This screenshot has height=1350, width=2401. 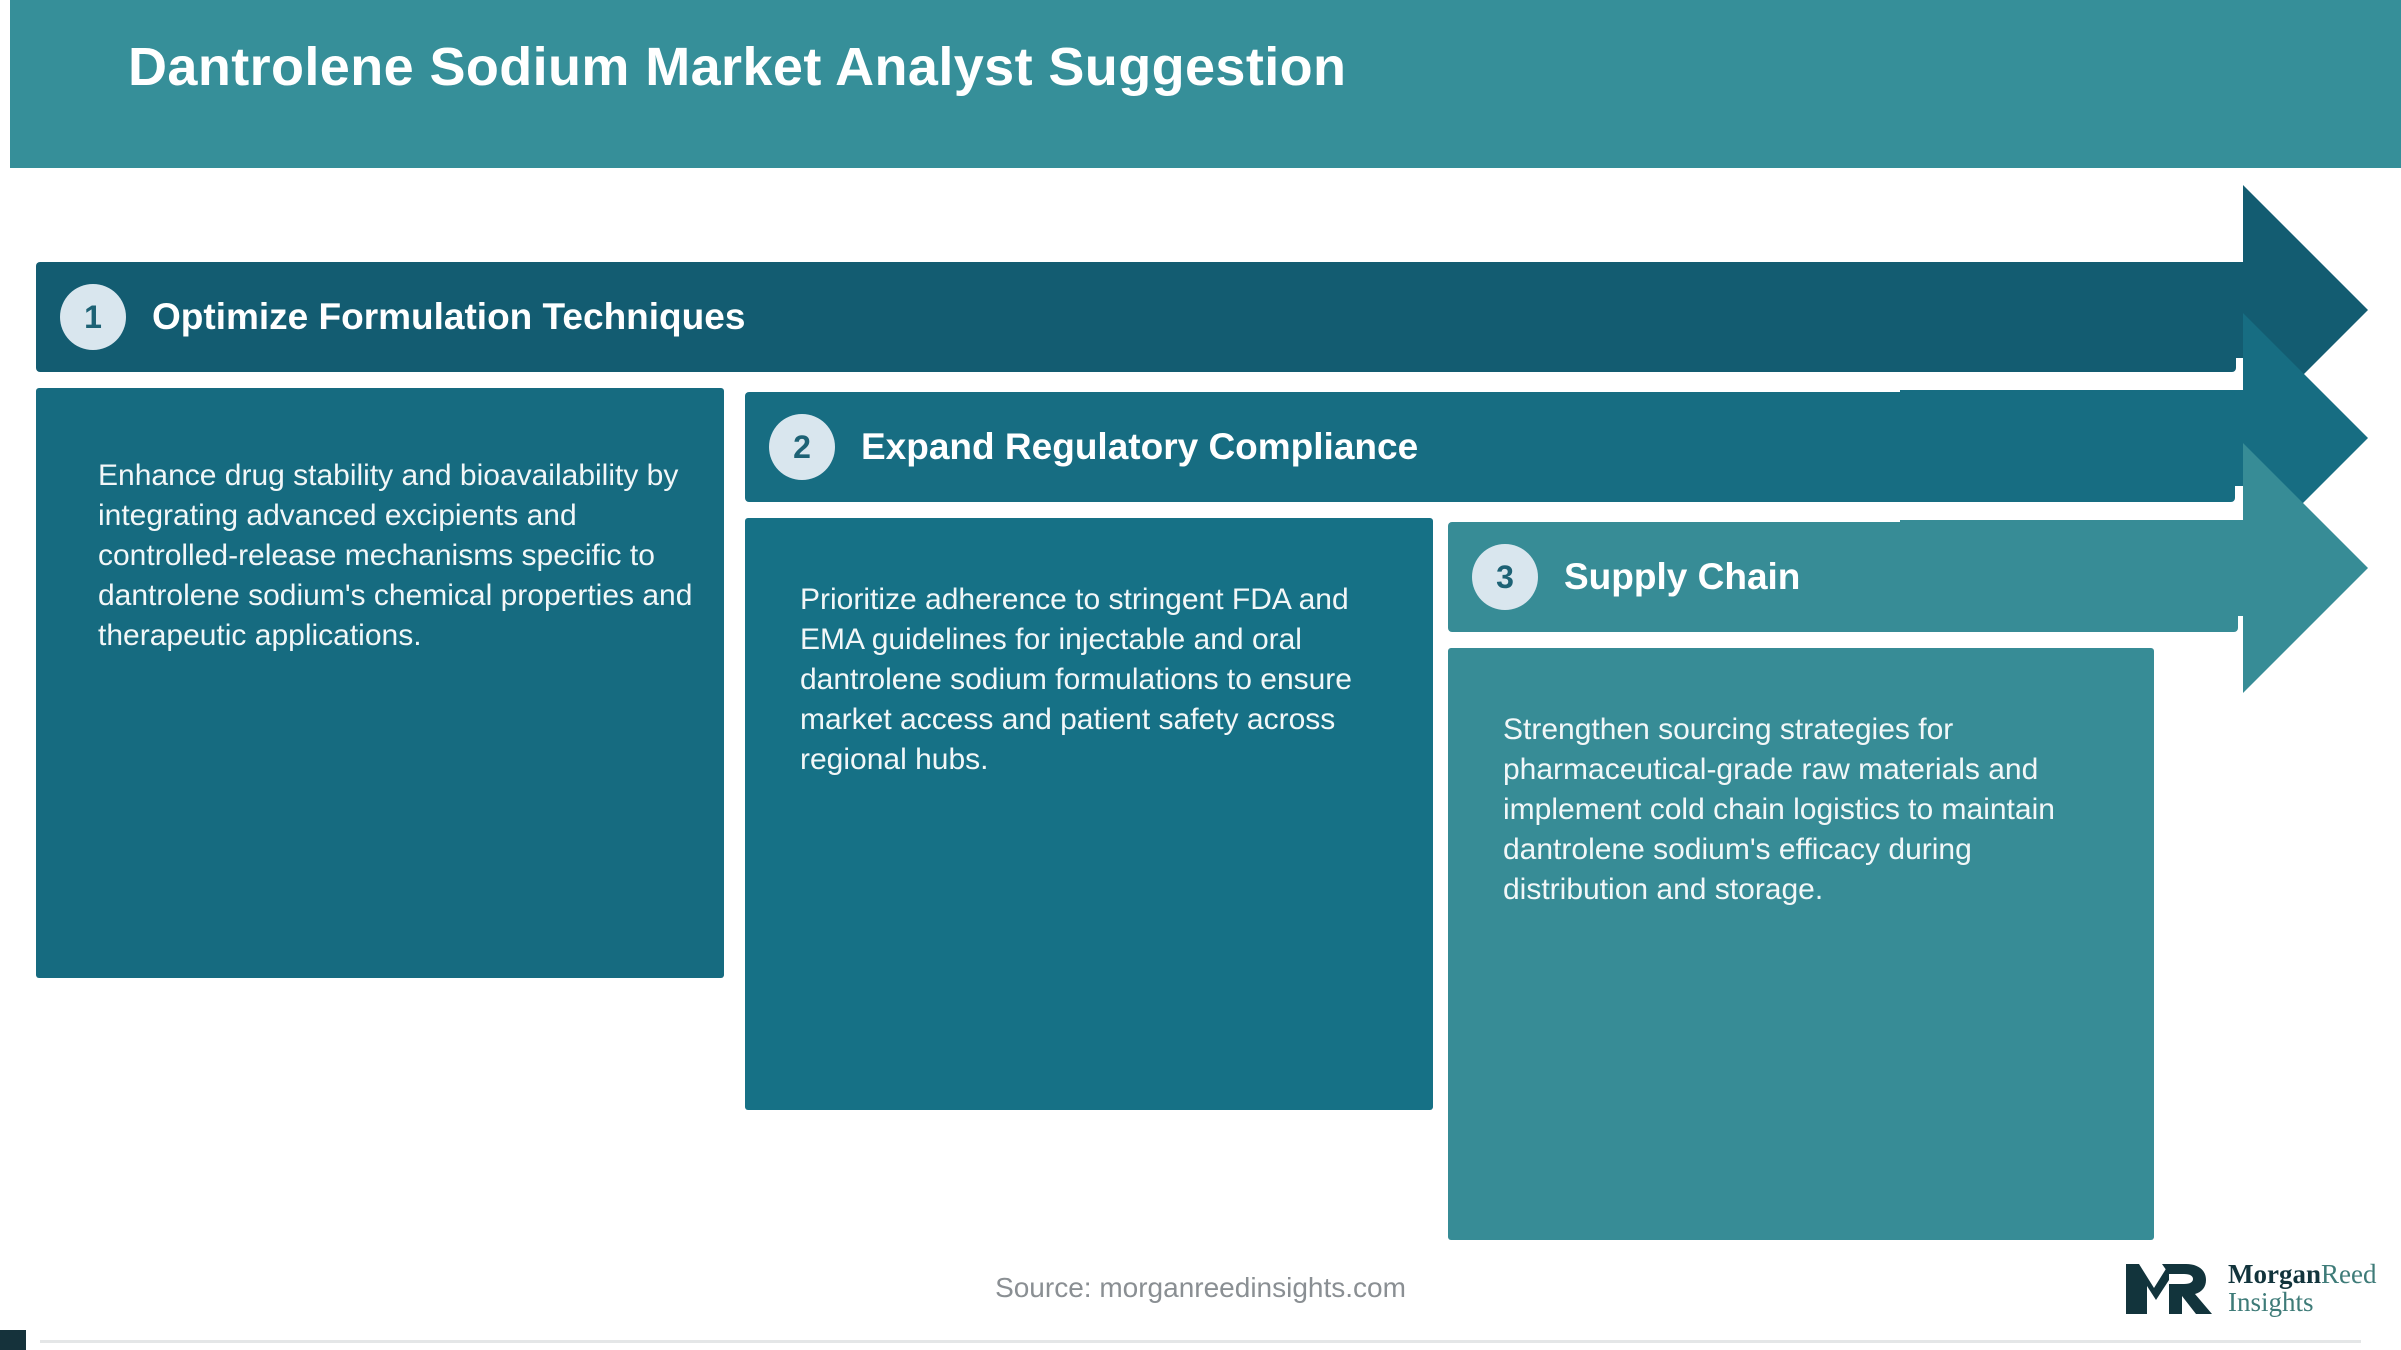 I want to click on logo-wordmark: MorganReed Insights, so click(x=2302, y=1288).